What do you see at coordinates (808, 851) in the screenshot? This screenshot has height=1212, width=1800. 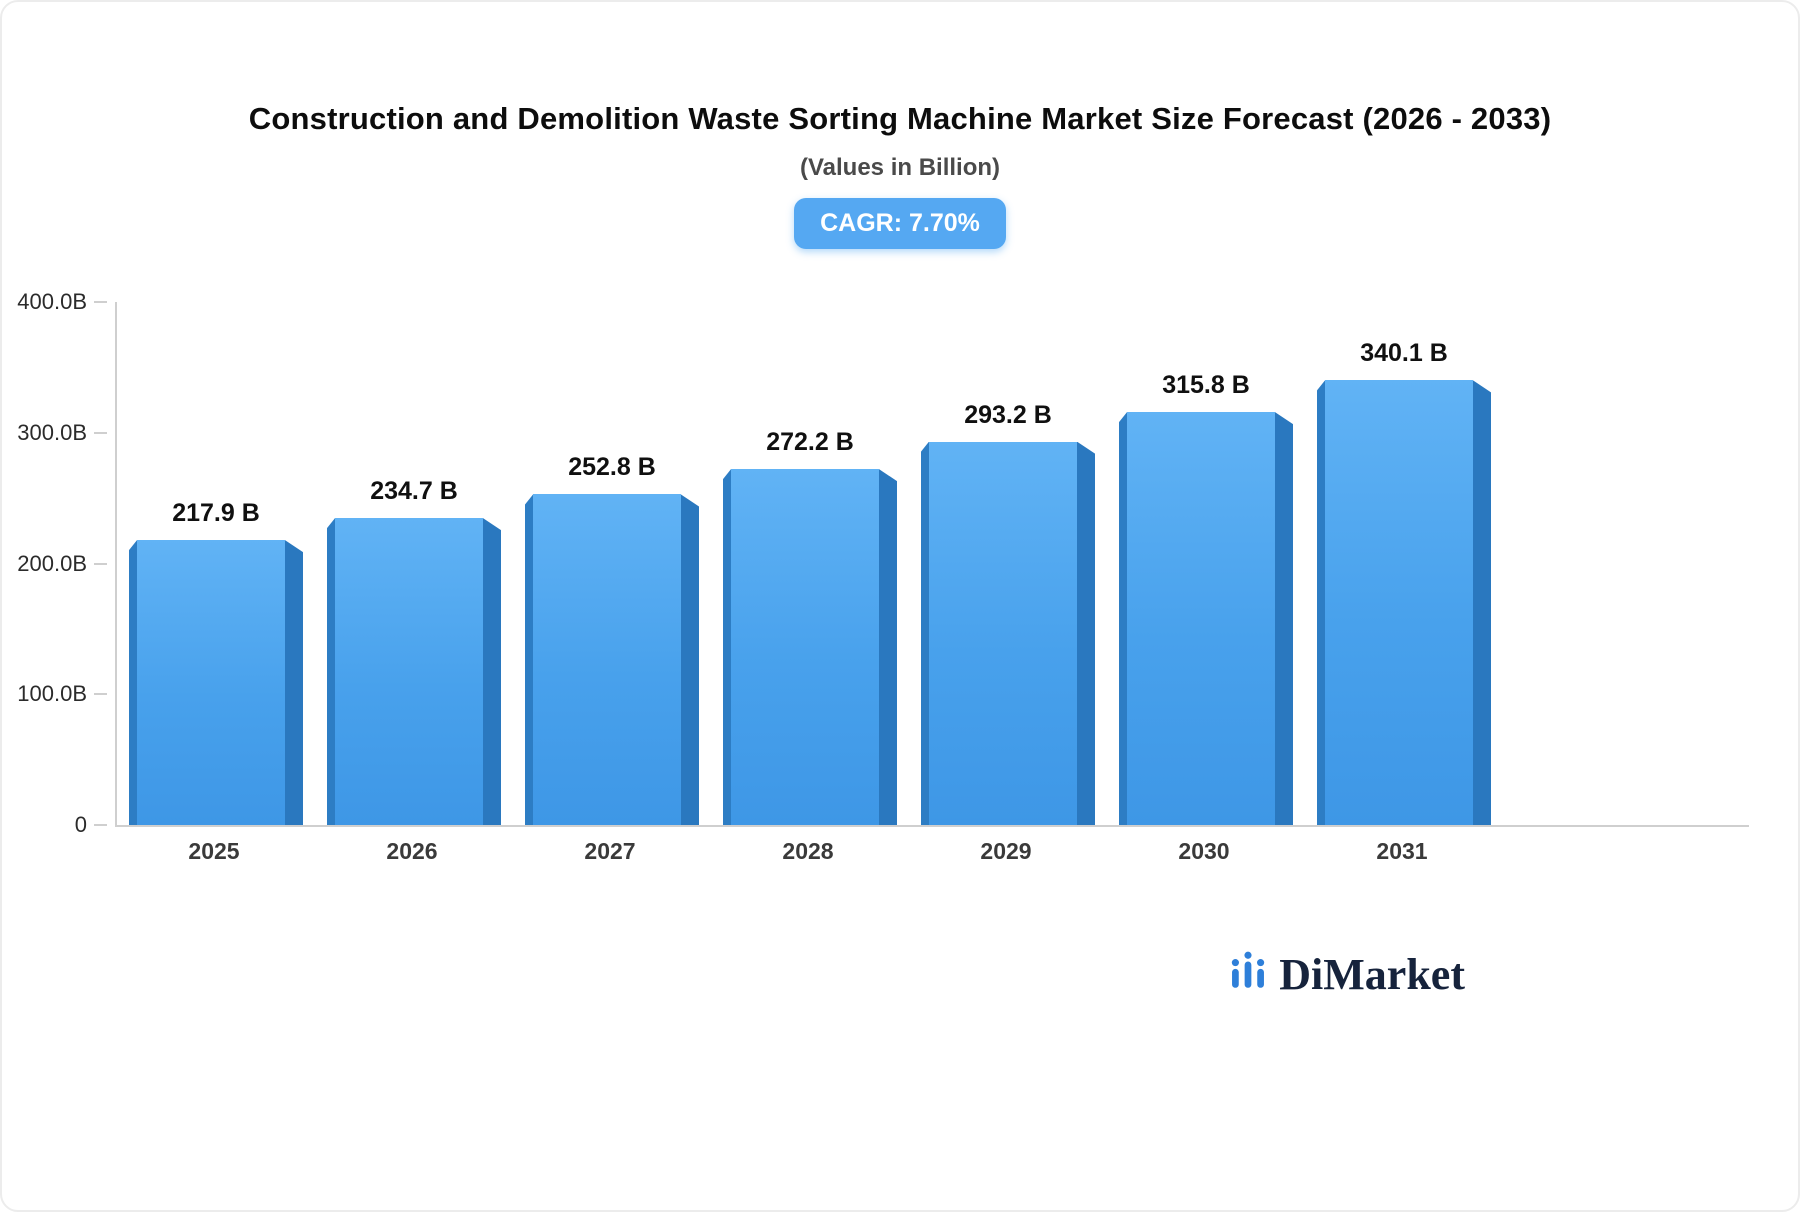 I see `x-axis-label-2028: 2028` at bounding box center [808, 851].